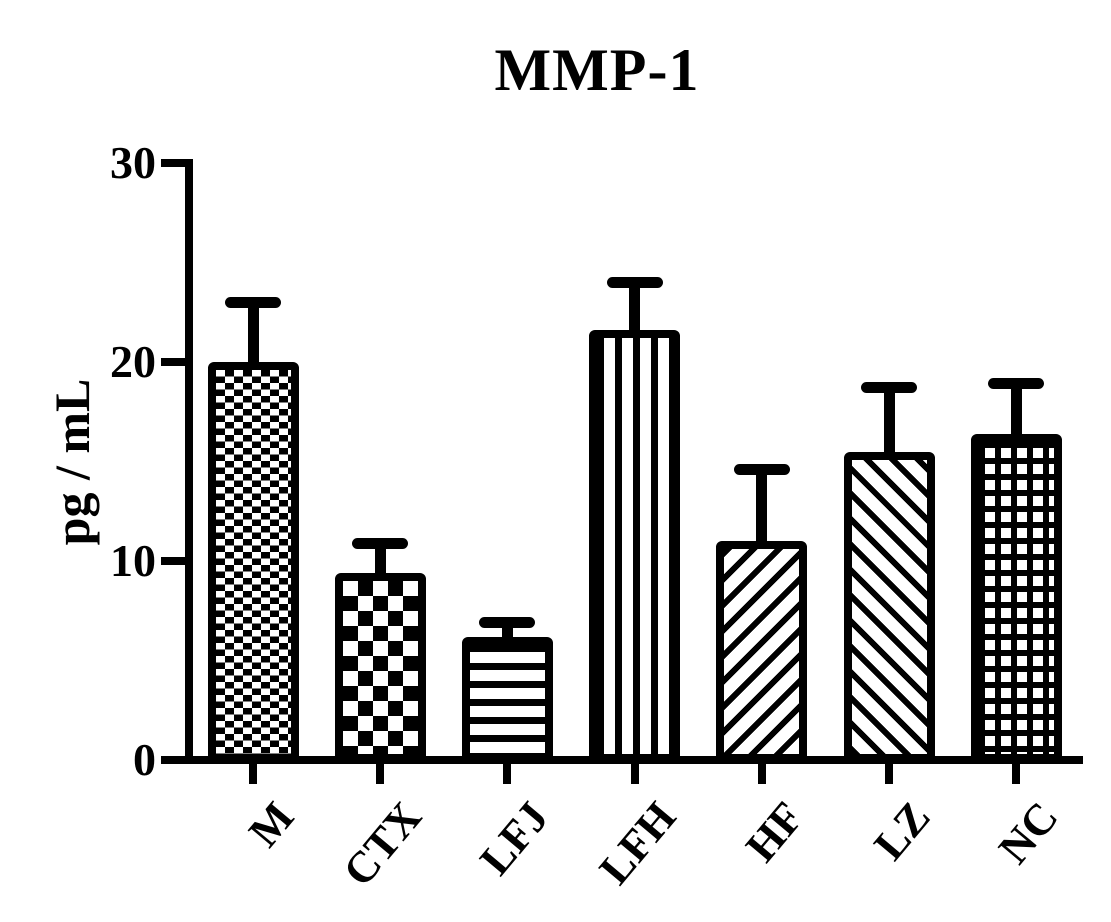 This screenshot has height=922, width=1111. What do you see at coordinates (889, 606) in the screenshot?
I see `bar-LZ` at bounding box center [889, 606].